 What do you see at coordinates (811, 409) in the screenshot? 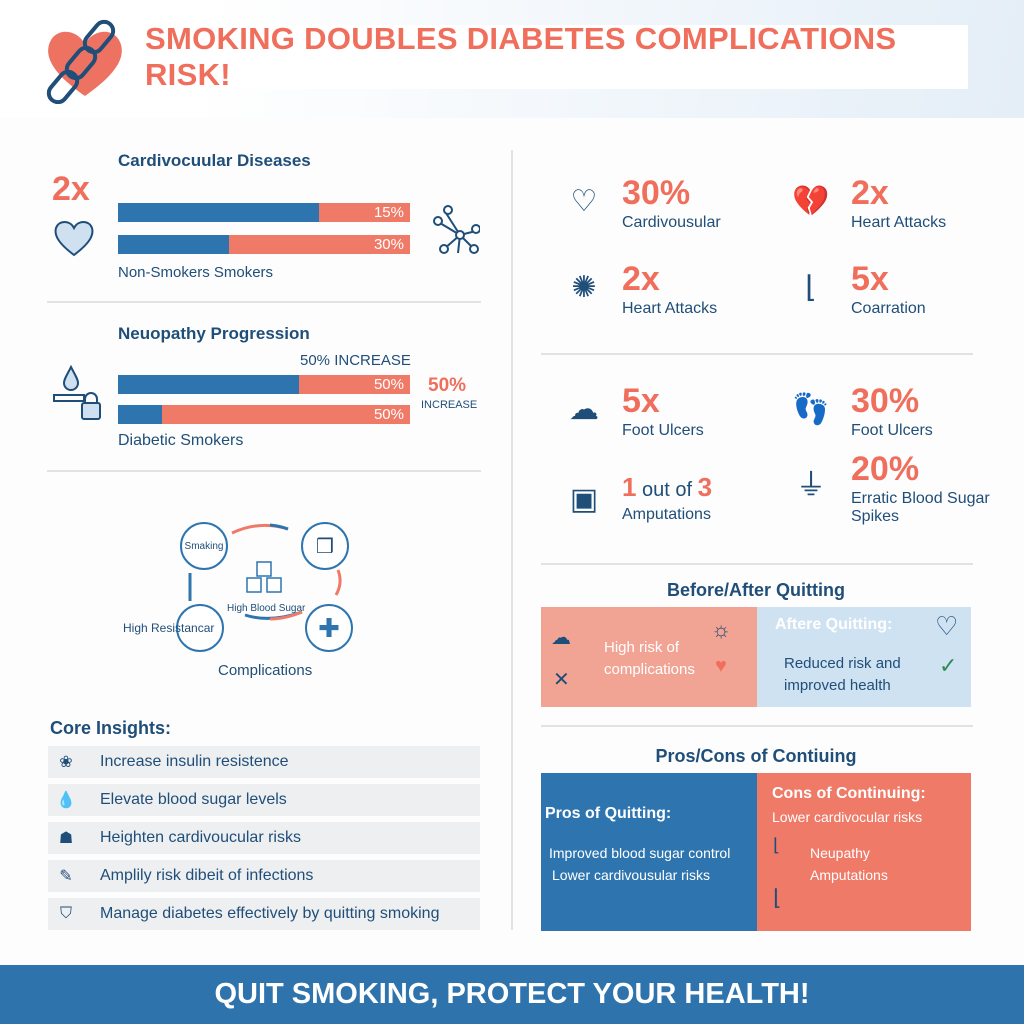
I see `footprint-icon: 👣` at bounding box center [811, 409].